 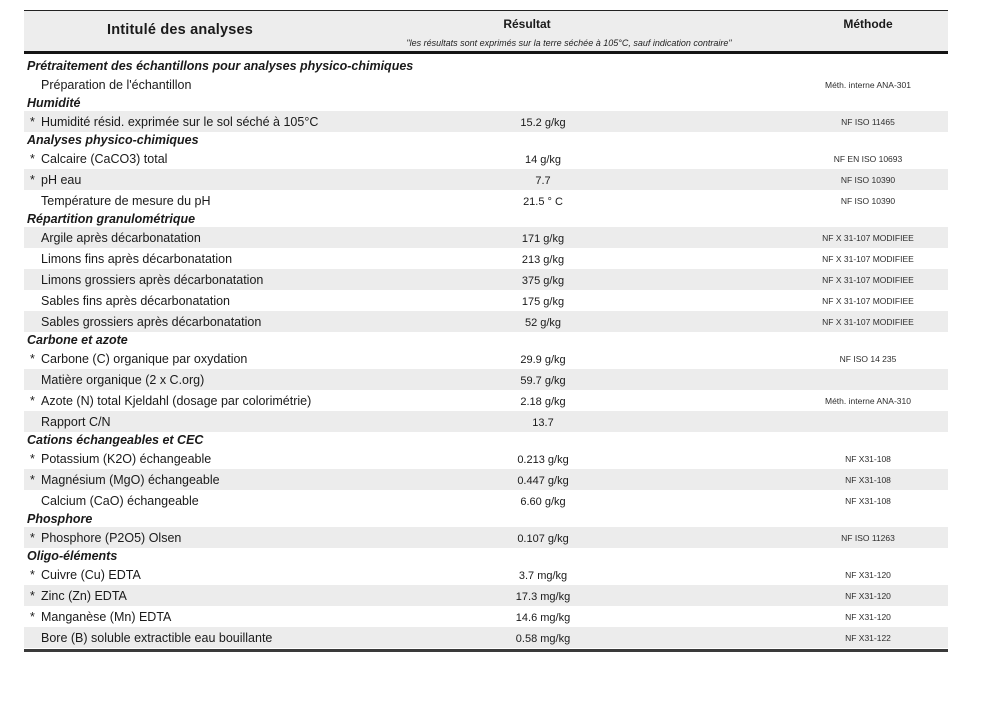 I want to click on analysis-label: Limons fins après décarbonatation, so click(x=137, y=259).